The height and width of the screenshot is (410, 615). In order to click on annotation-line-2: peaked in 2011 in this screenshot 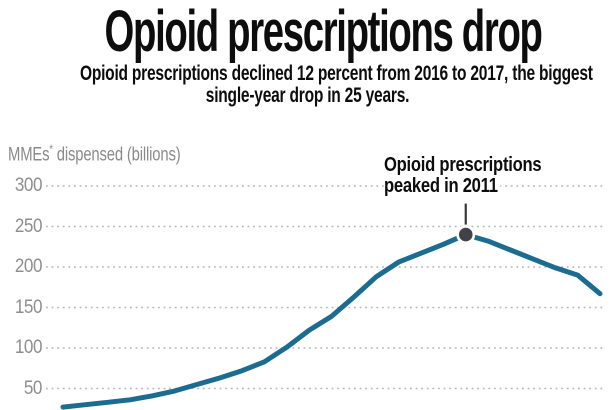, I will do `click(442, 186)`.